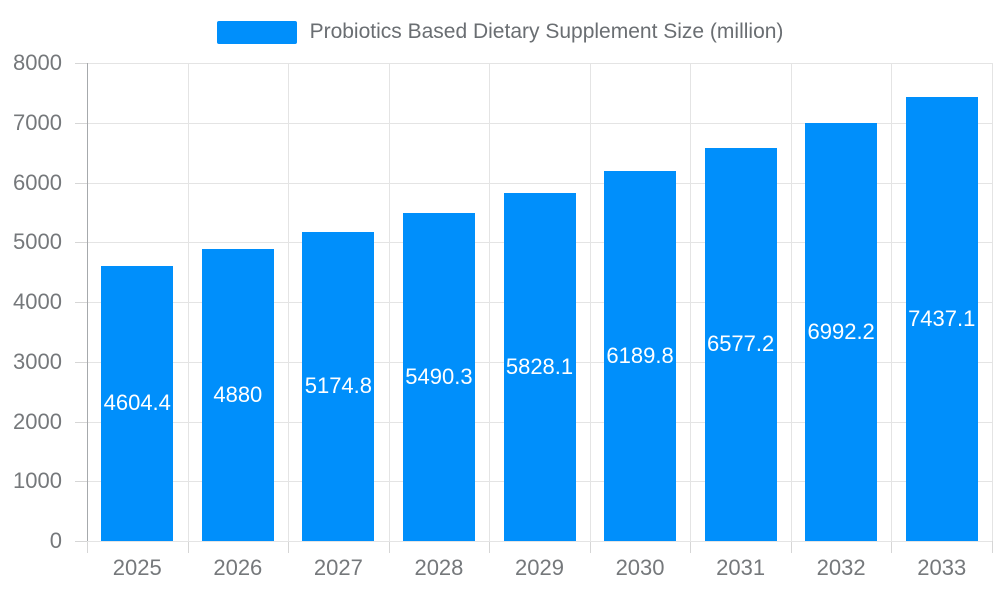  What do you see at coordinates (37, 301) in the screenshot?
I see `y-axis-label: 4000` at bounding box center [37, 301].